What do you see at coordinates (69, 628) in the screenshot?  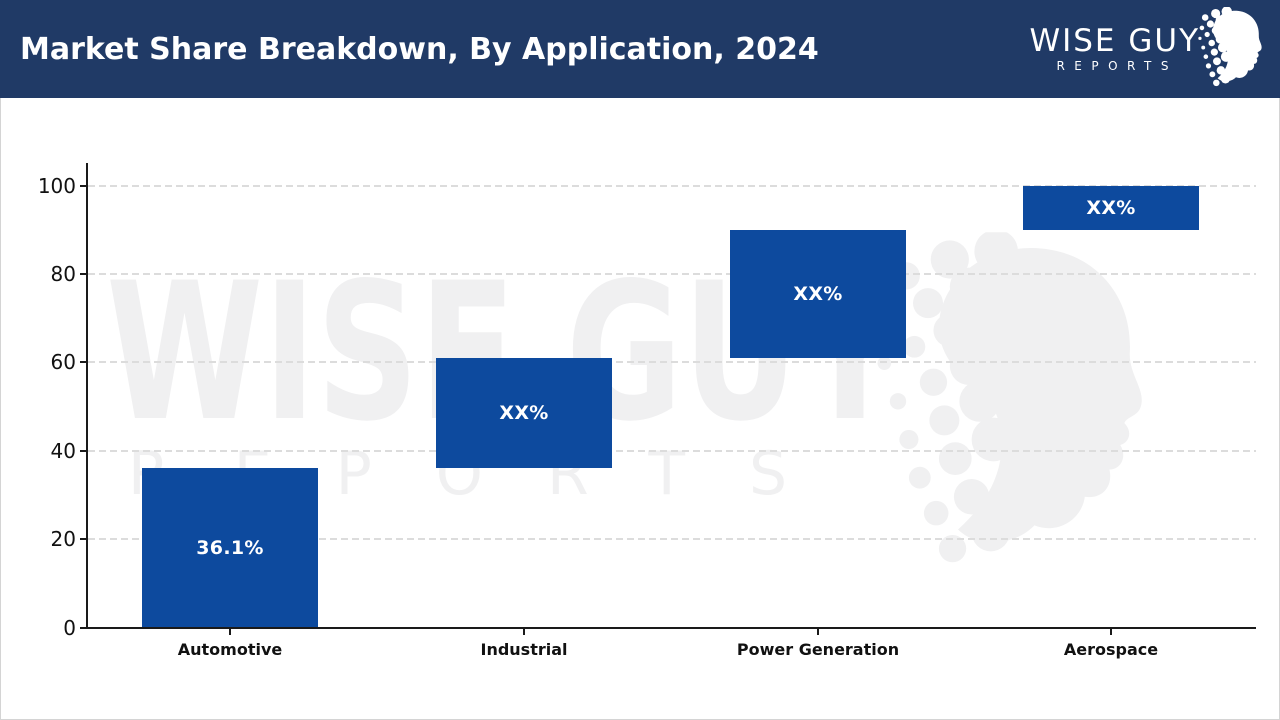 I see `y-tick-label-0: 0` at bounding box center [69, 628].